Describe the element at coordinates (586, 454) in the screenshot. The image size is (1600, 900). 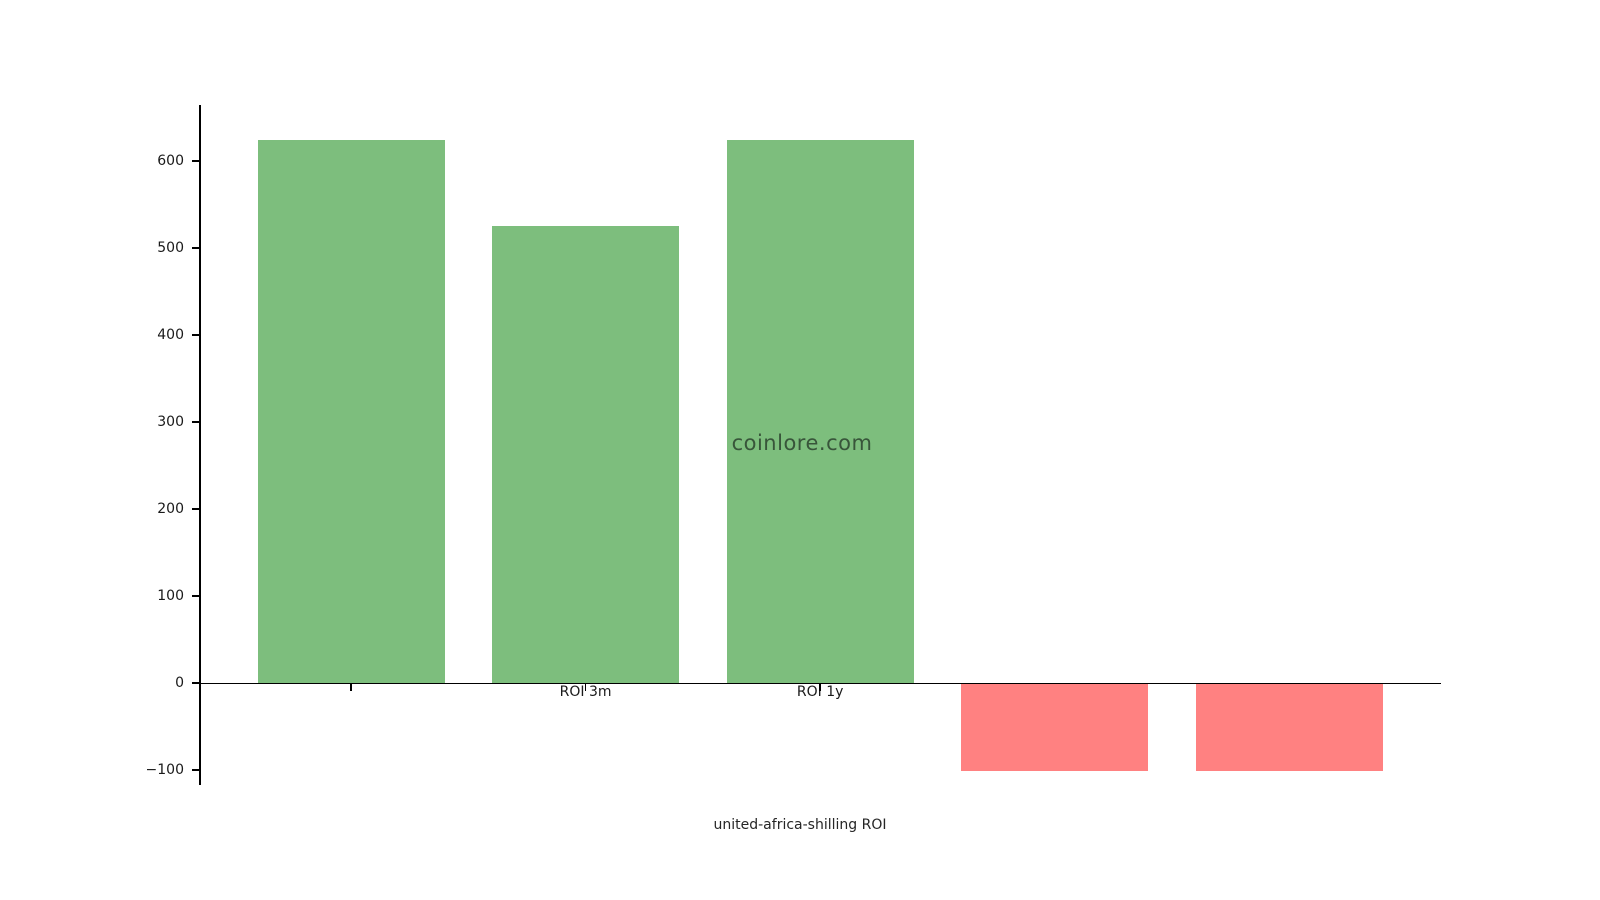
I see `bar-ROI 3m` at that location.